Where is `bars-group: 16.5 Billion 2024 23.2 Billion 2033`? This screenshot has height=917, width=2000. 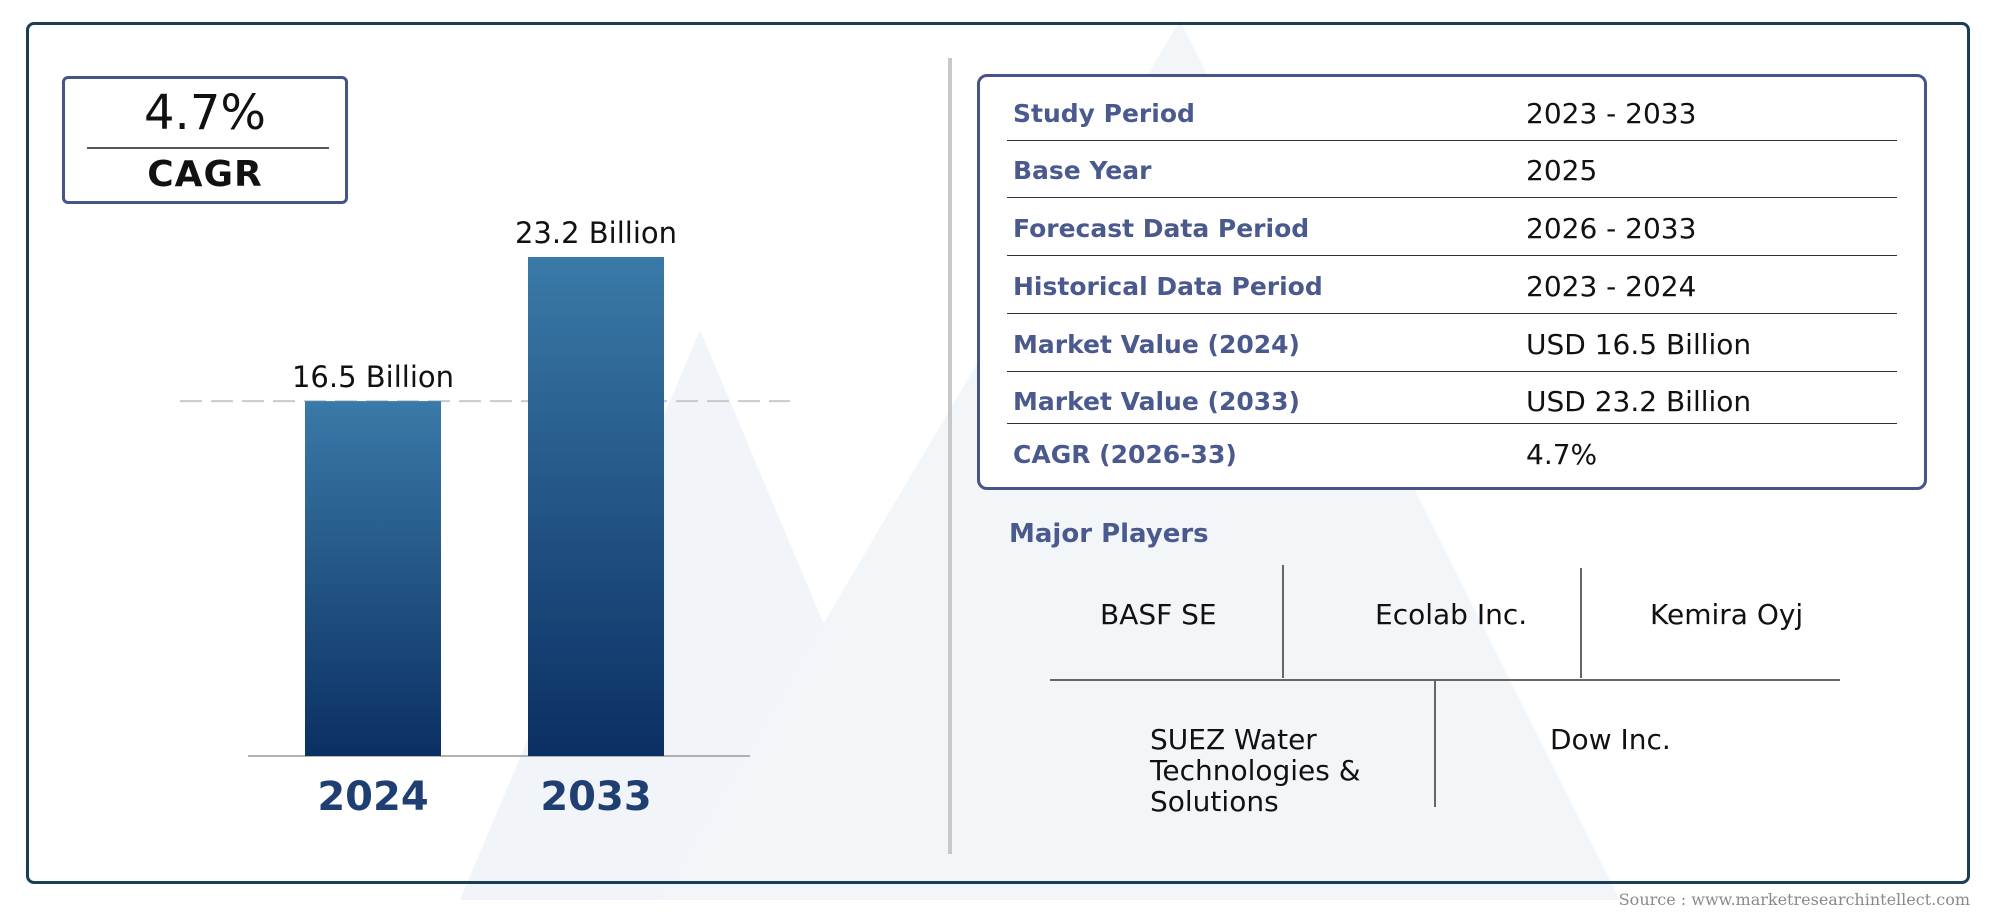
bars-group: 16.5 Billion 2024 23.2 Billion 2033 is located at coordinates (484, 518).